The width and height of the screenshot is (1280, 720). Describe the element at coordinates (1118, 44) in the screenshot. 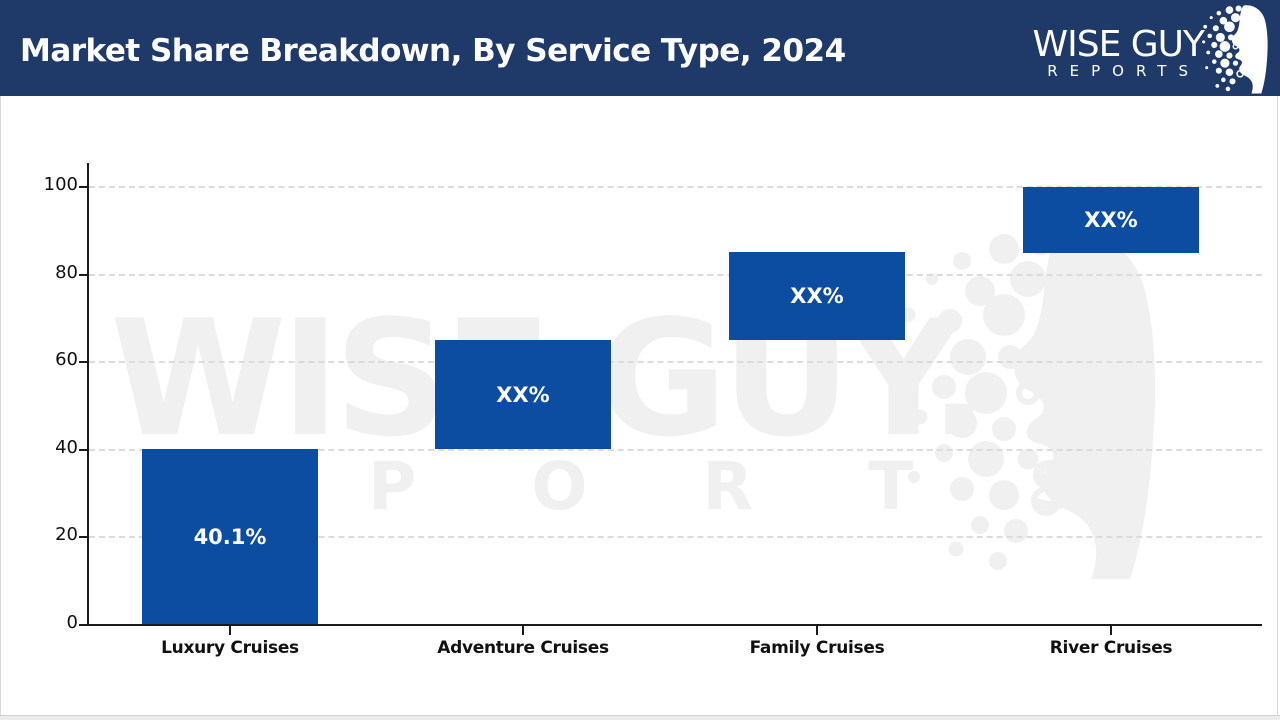

I see `brand-logo-wordmark: WISE GUY` at that location.